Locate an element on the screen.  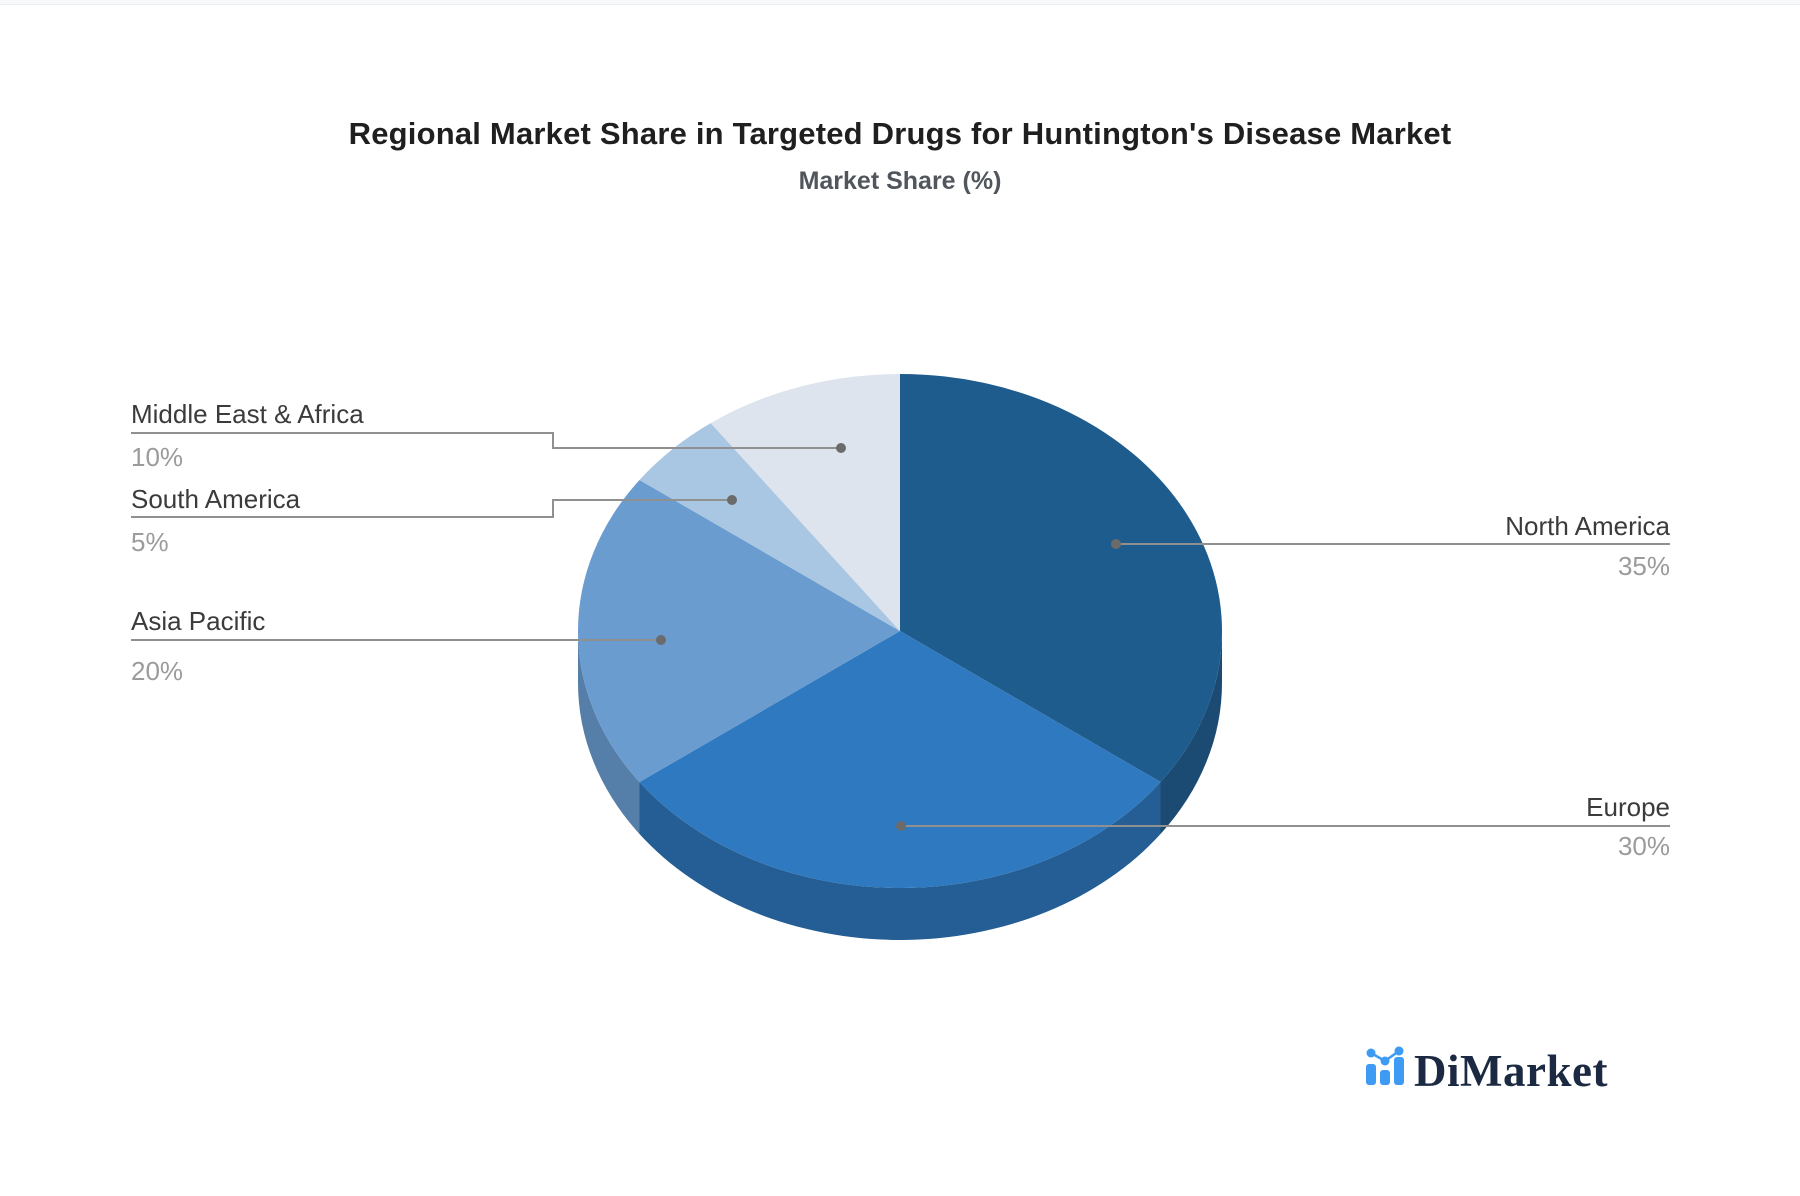
callout-line-middle-east-africa is located at coordinates (486, 440).